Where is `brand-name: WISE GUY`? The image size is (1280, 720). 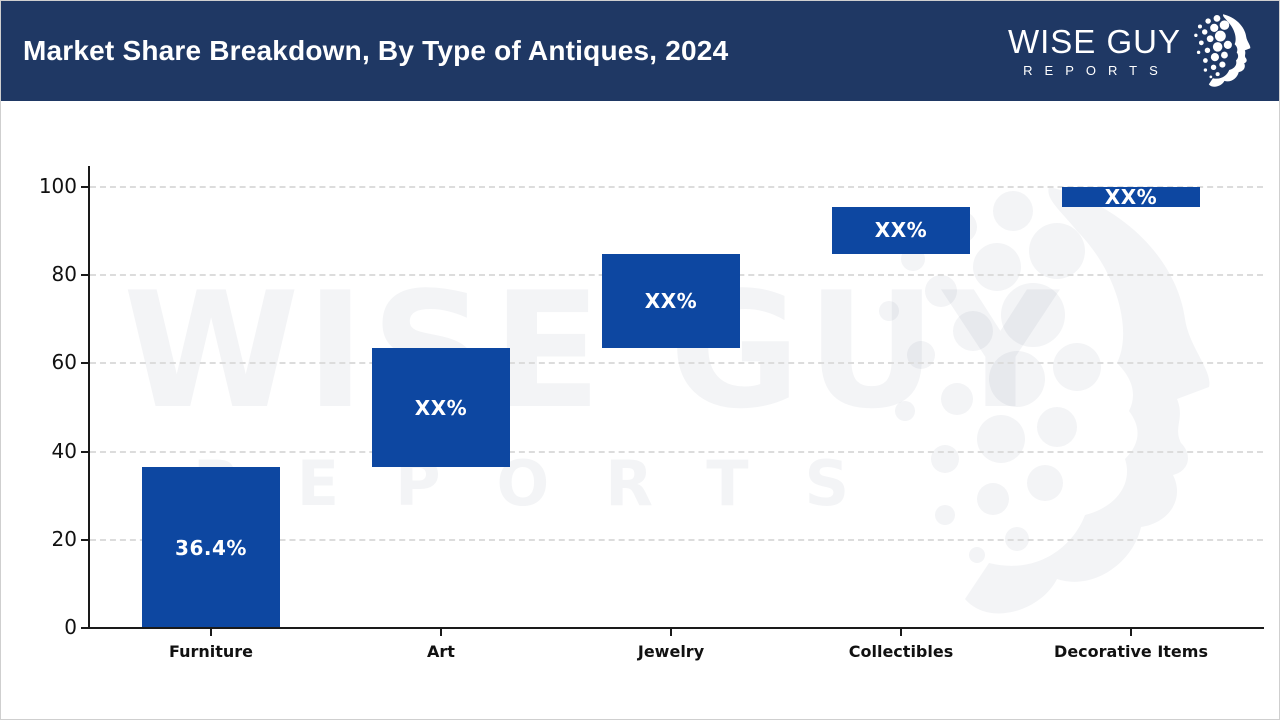 brand-name: WISE GUY is located at coordinates (1094, 41).